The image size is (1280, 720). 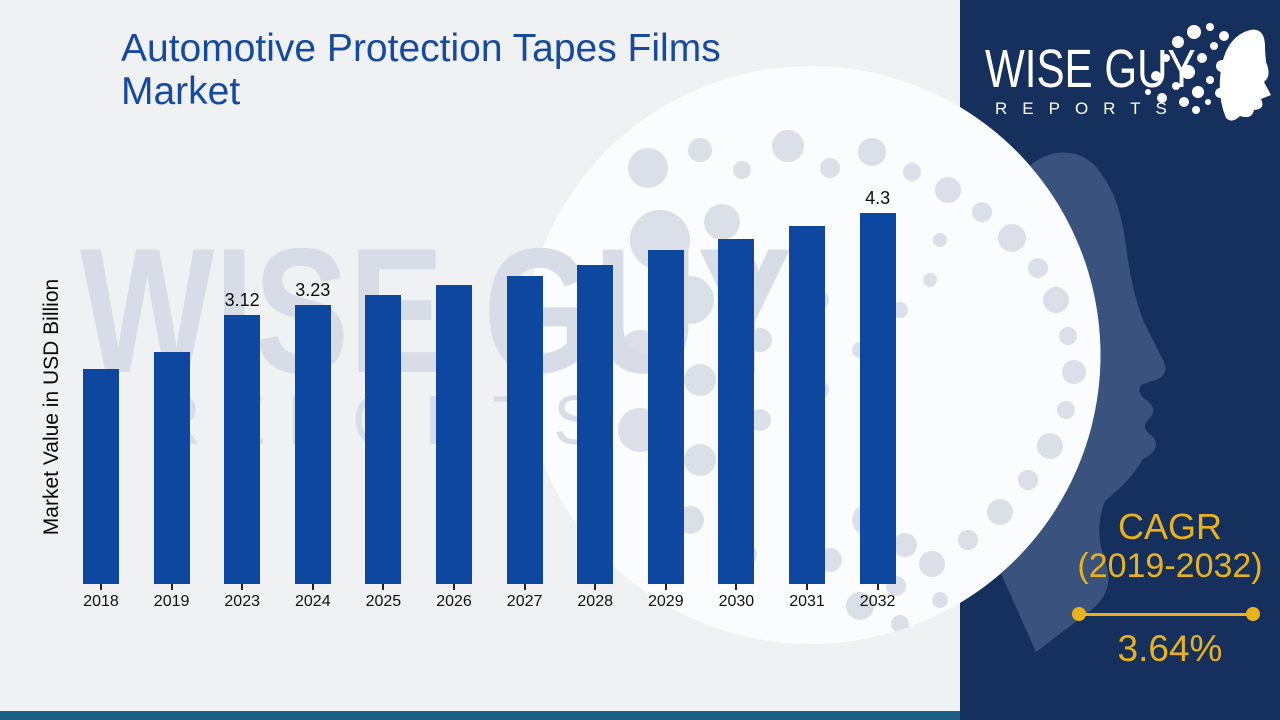 I want to click on x-tick-2025, so click(x=383, y=587).